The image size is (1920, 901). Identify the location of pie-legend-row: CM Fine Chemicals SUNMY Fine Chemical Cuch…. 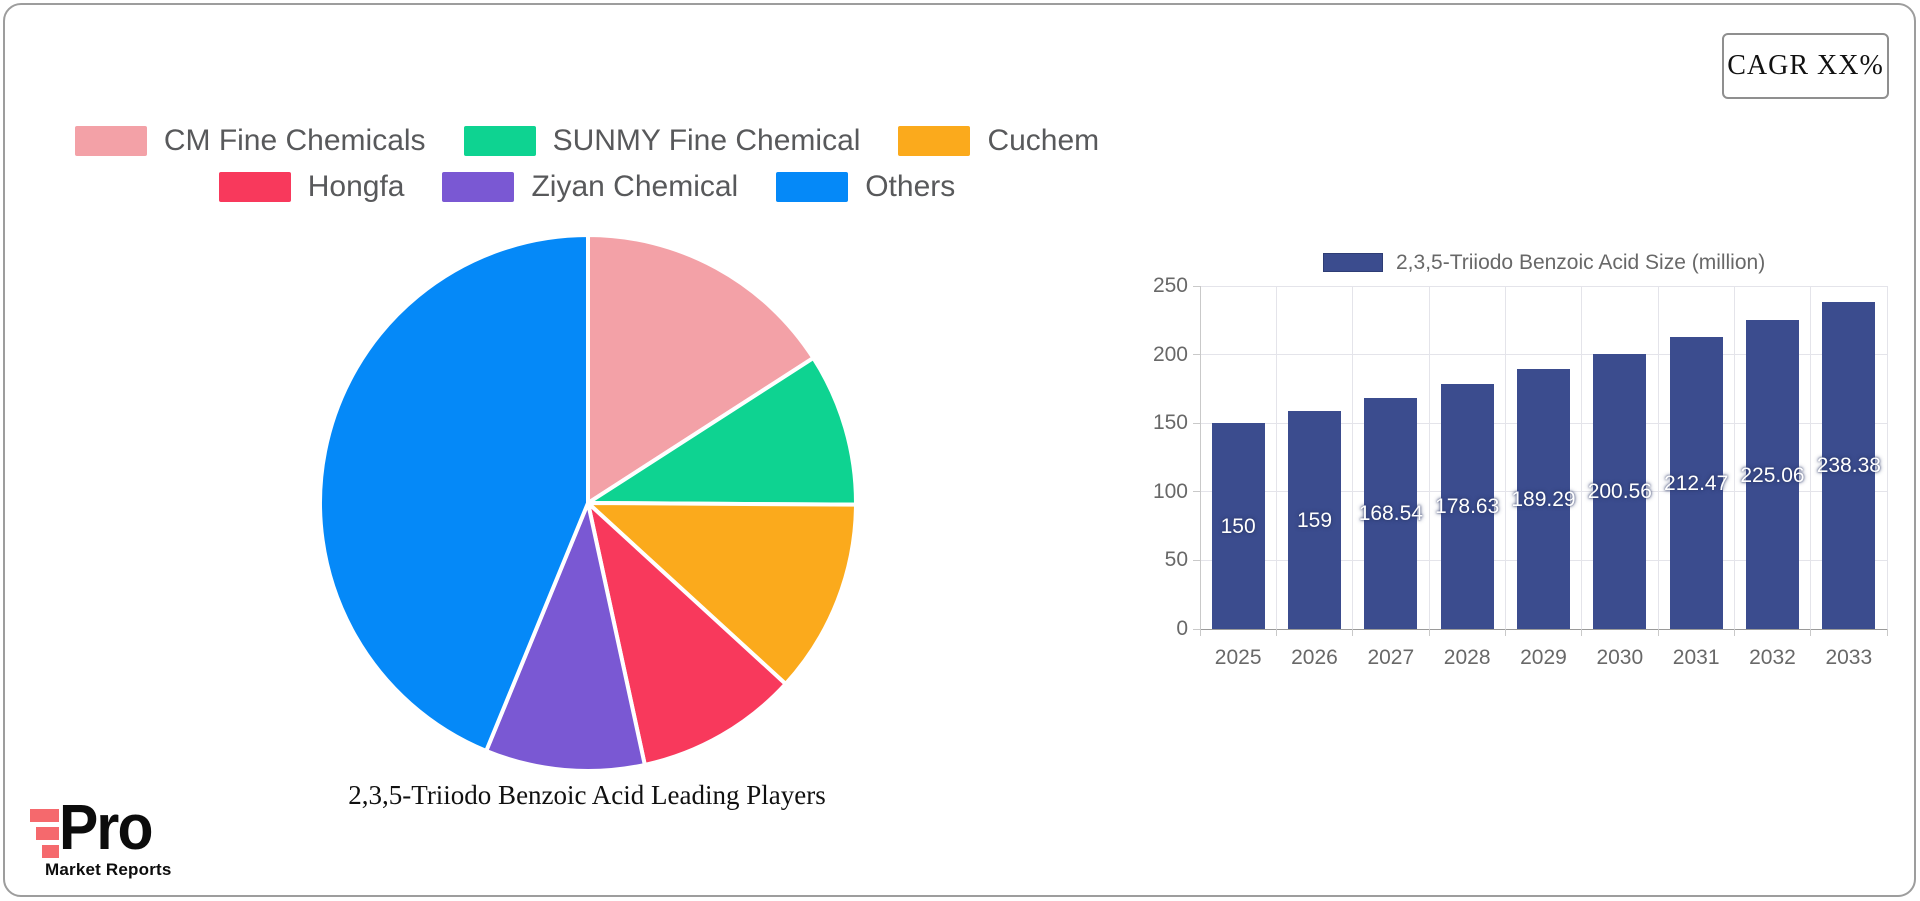
(586, 141).